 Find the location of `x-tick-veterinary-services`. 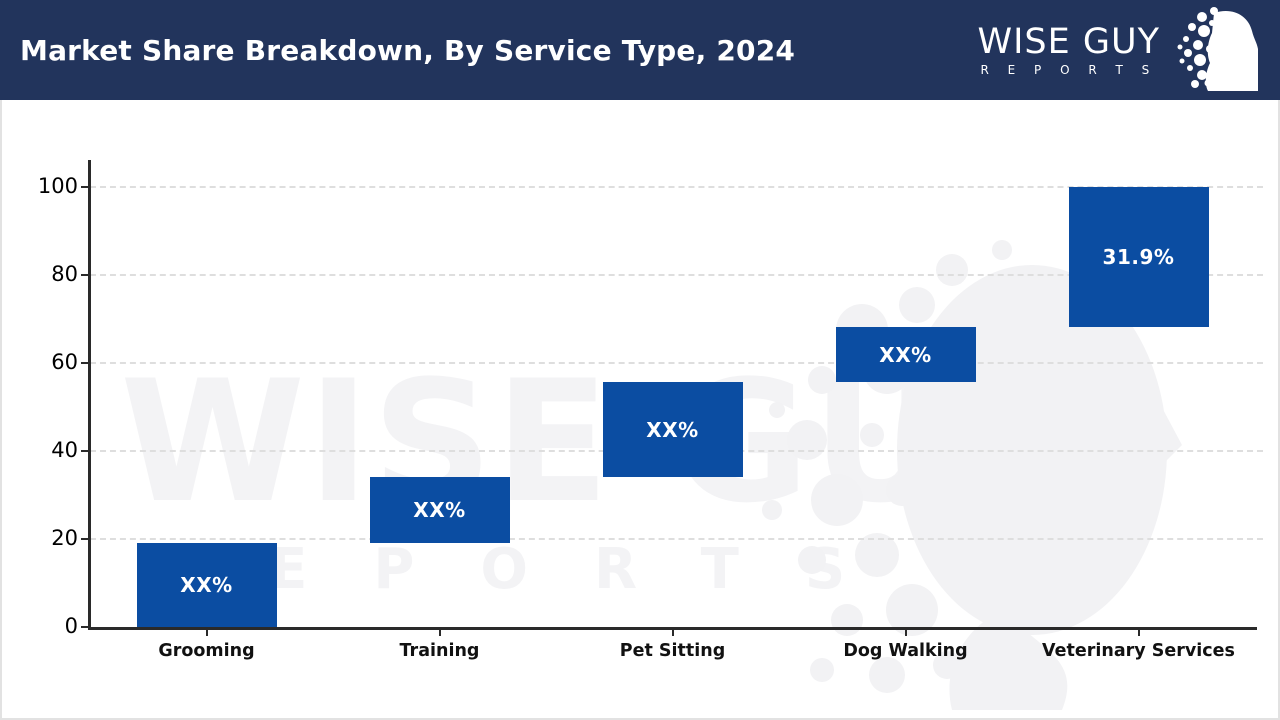

x-tick-veterinary-services is located at coordinates (1138, 631).